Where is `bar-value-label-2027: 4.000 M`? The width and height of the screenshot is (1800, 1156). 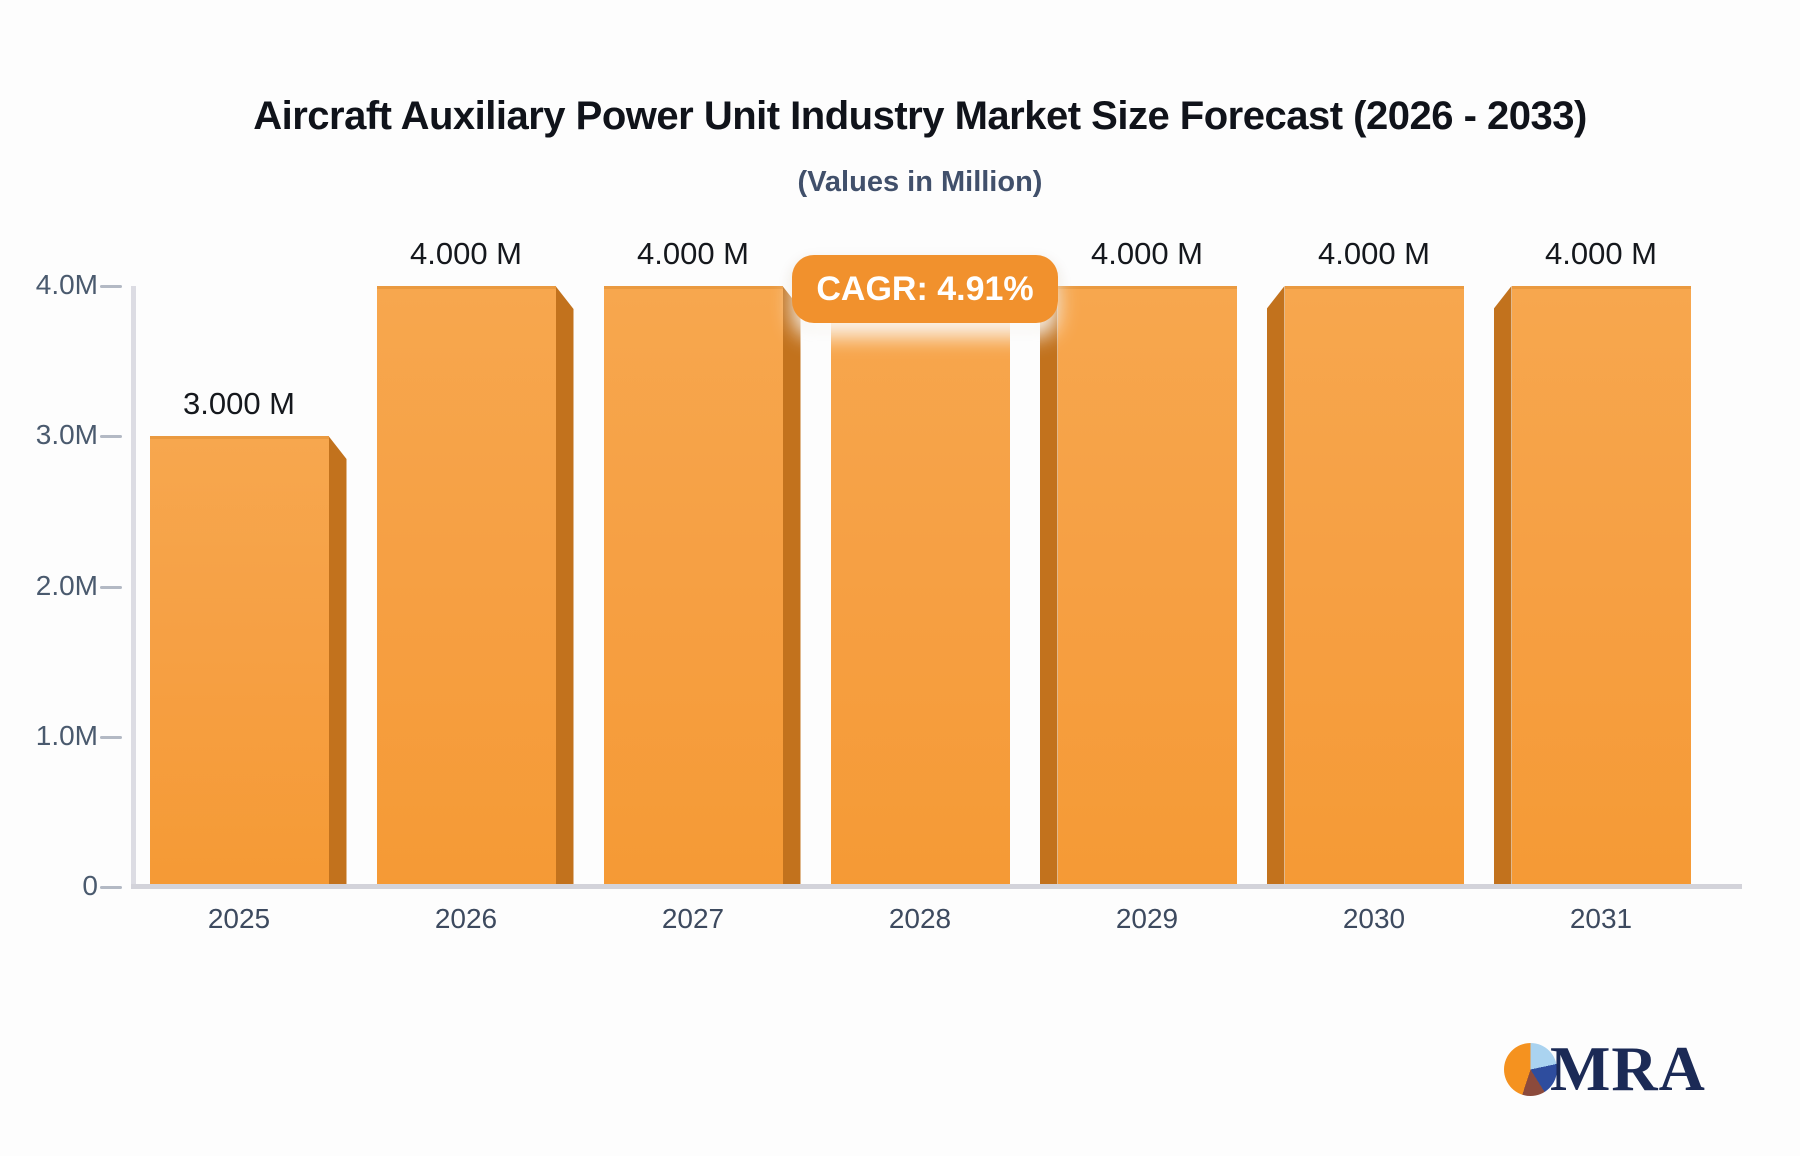 bar-value-label-2027: 4.000 M is located at coordinates (692, 253).